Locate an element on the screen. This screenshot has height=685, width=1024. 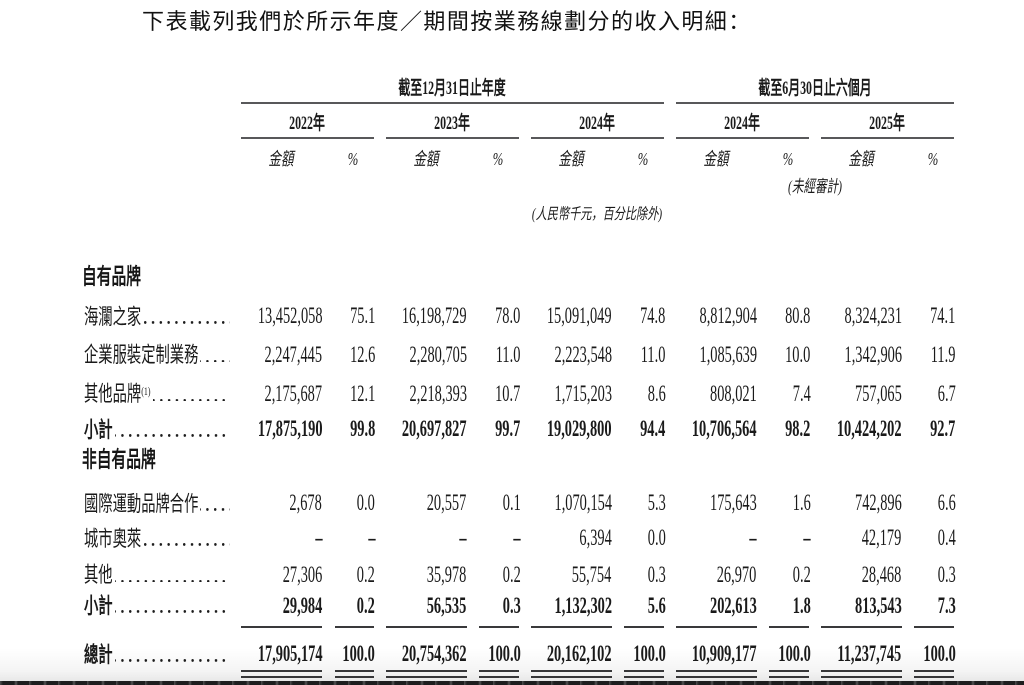
group-rule-six-months is located at coordinates (814, 102).